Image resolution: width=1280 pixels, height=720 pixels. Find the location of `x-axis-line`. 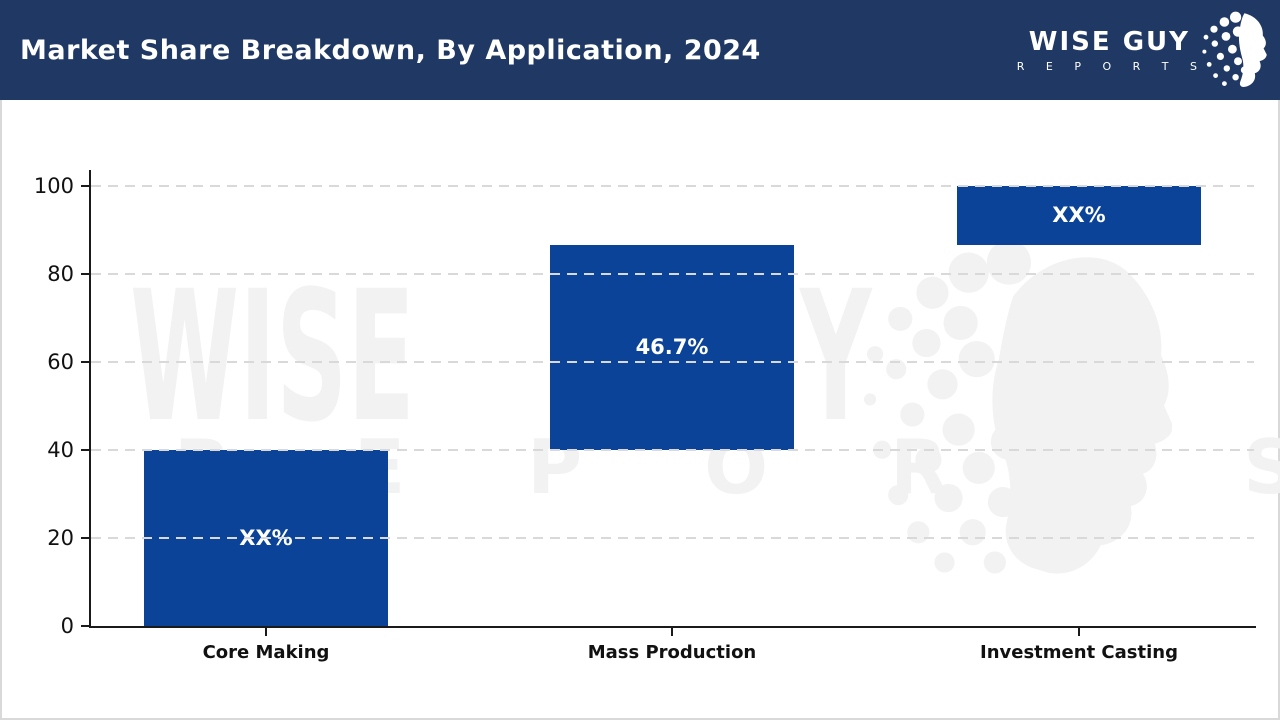

x-axis-line is located at coordinates (672, 627).